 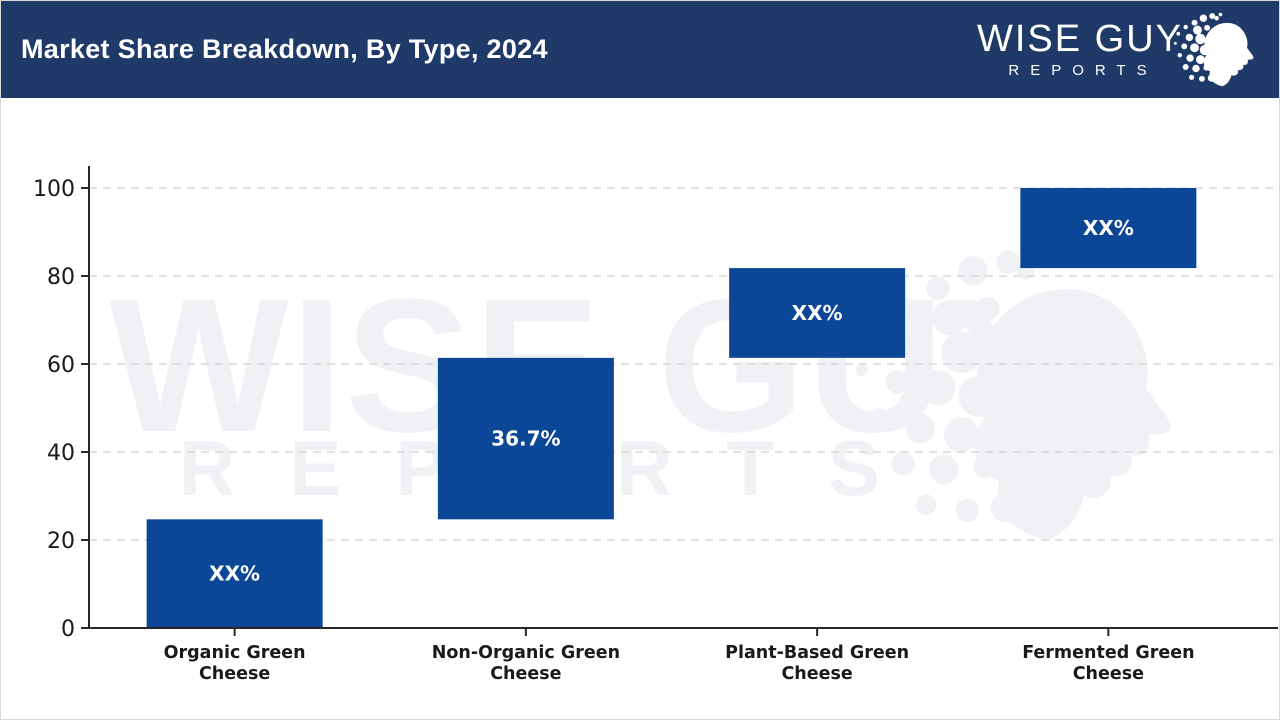 I want to click on brand-logo: WISE GUY REPORTS, so click(x=1119, y=50).